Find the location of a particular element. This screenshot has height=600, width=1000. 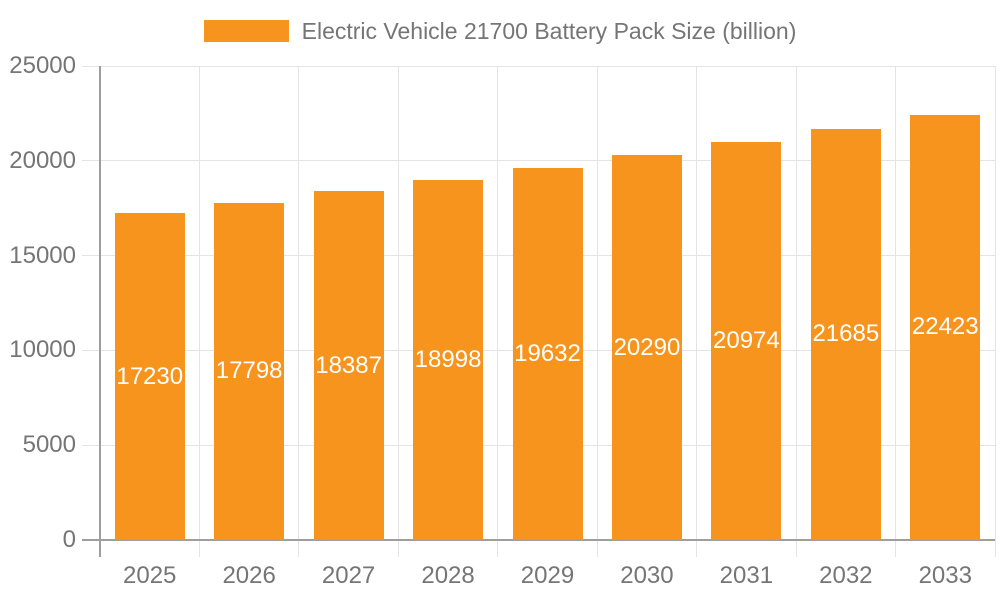

x-axis-tick-label: 2032 is located at coordinates (846, 575).